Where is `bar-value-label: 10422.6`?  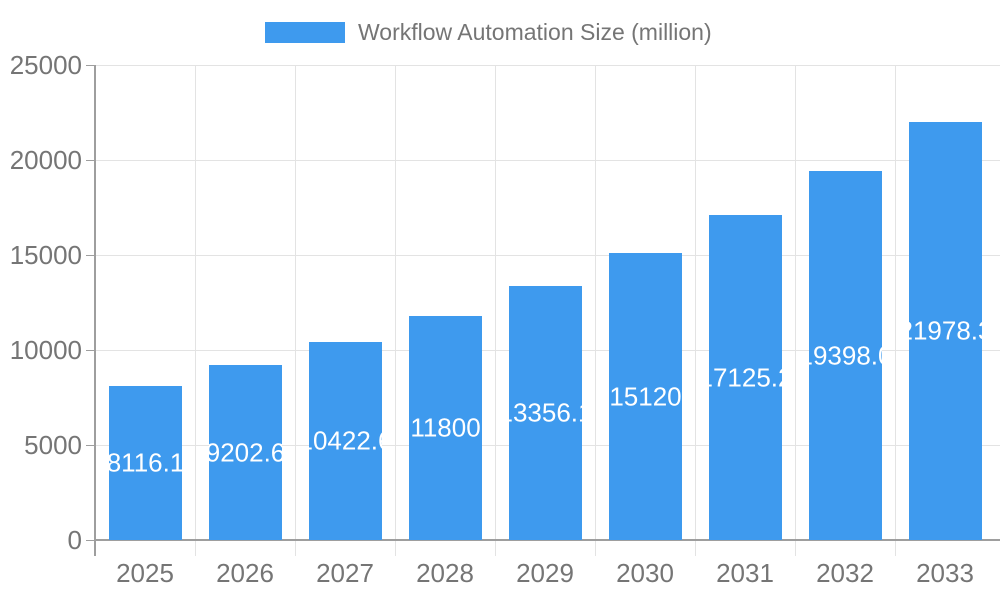 bar-value-label: 10422.6 is located at coordinates (345, 440).